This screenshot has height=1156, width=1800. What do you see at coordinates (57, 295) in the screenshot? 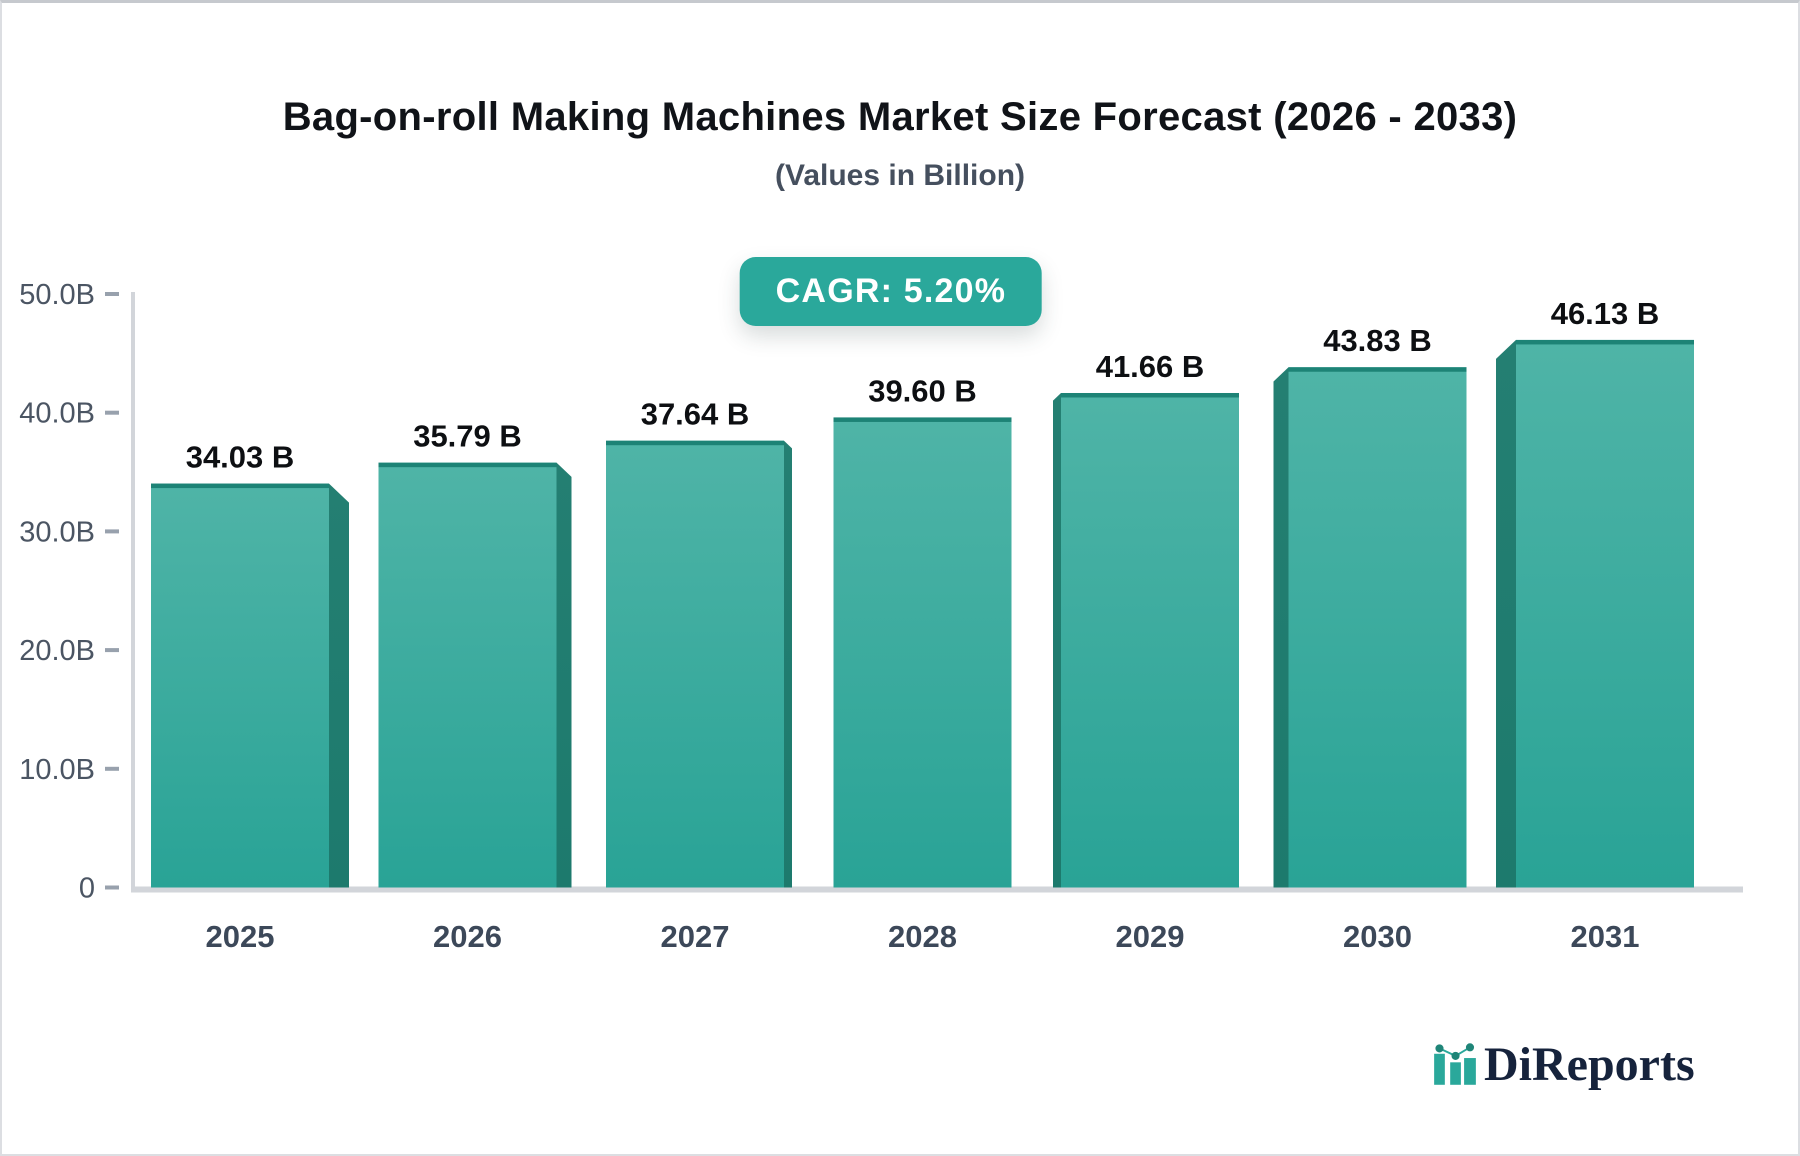
I see `y-axis-tick-label: 50.0B` at bounding box center [57, 295].